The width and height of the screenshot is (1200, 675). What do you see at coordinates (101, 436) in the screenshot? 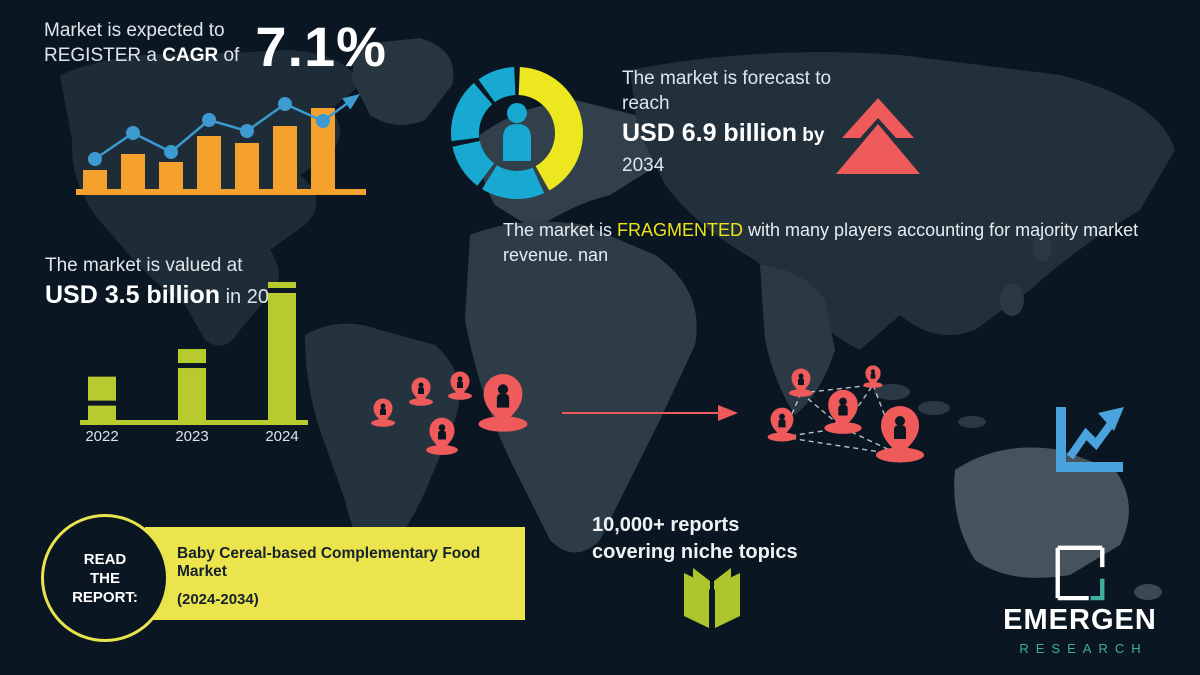
I see `svg-text: 2022` at bounding box center [101, 436].